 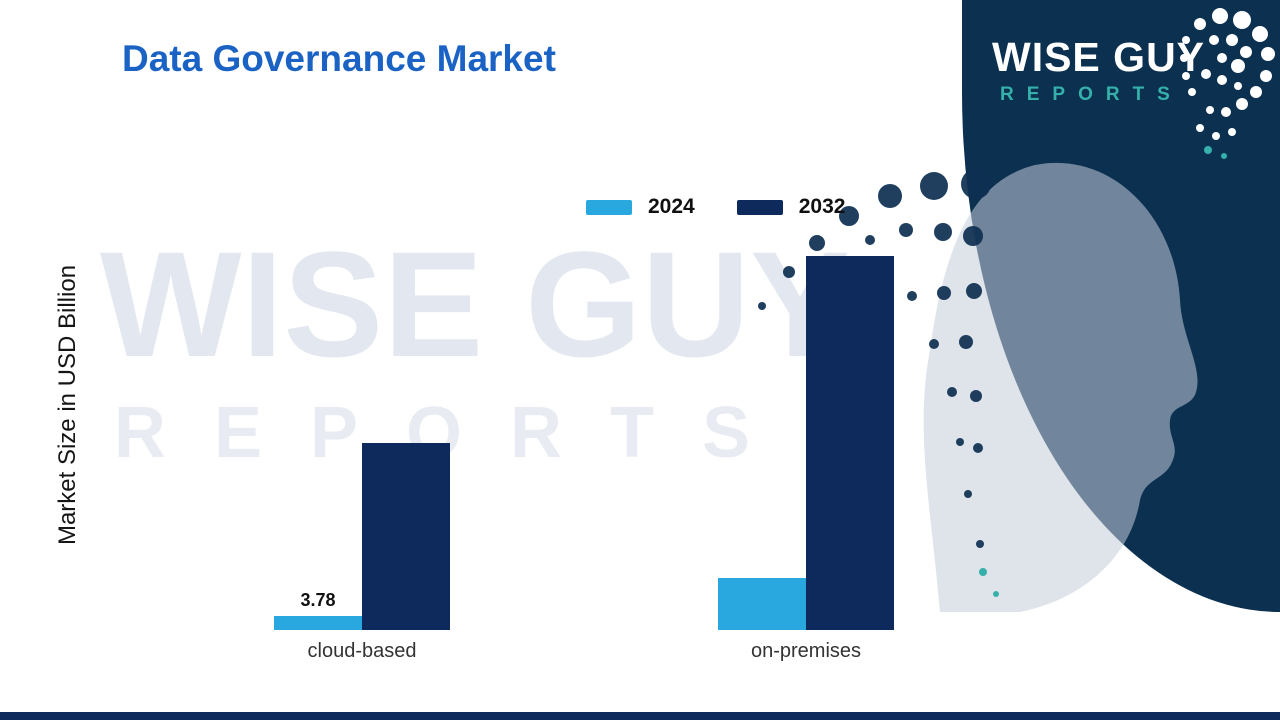 What do you see at coordinates (822, 206) in the screenshot?
I see `legend-label: 2032` at bounding box center [822, 206].